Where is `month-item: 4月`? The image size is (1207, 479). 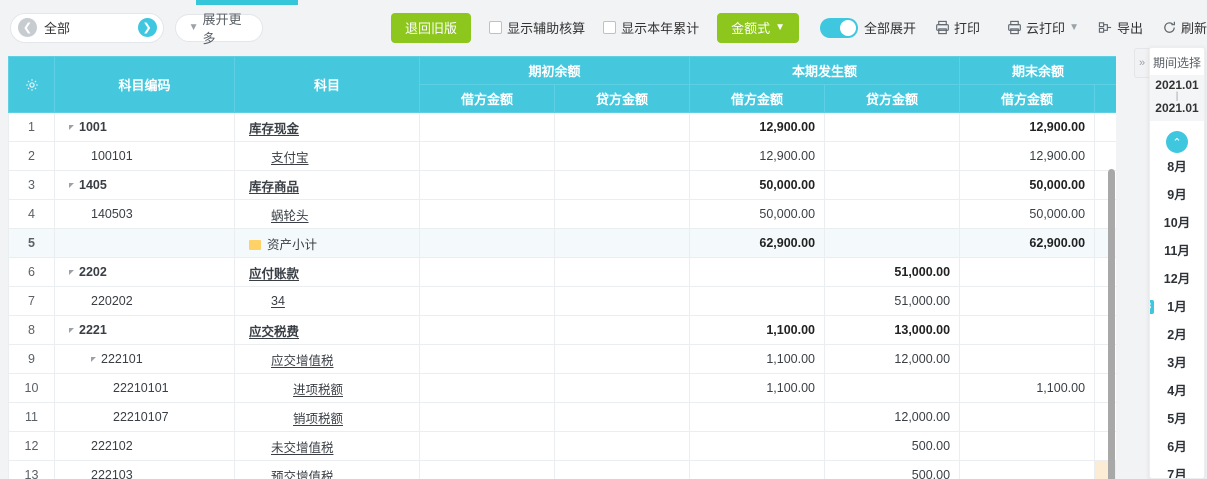
month-item: 4月 is located at coordinates (1177, 391).